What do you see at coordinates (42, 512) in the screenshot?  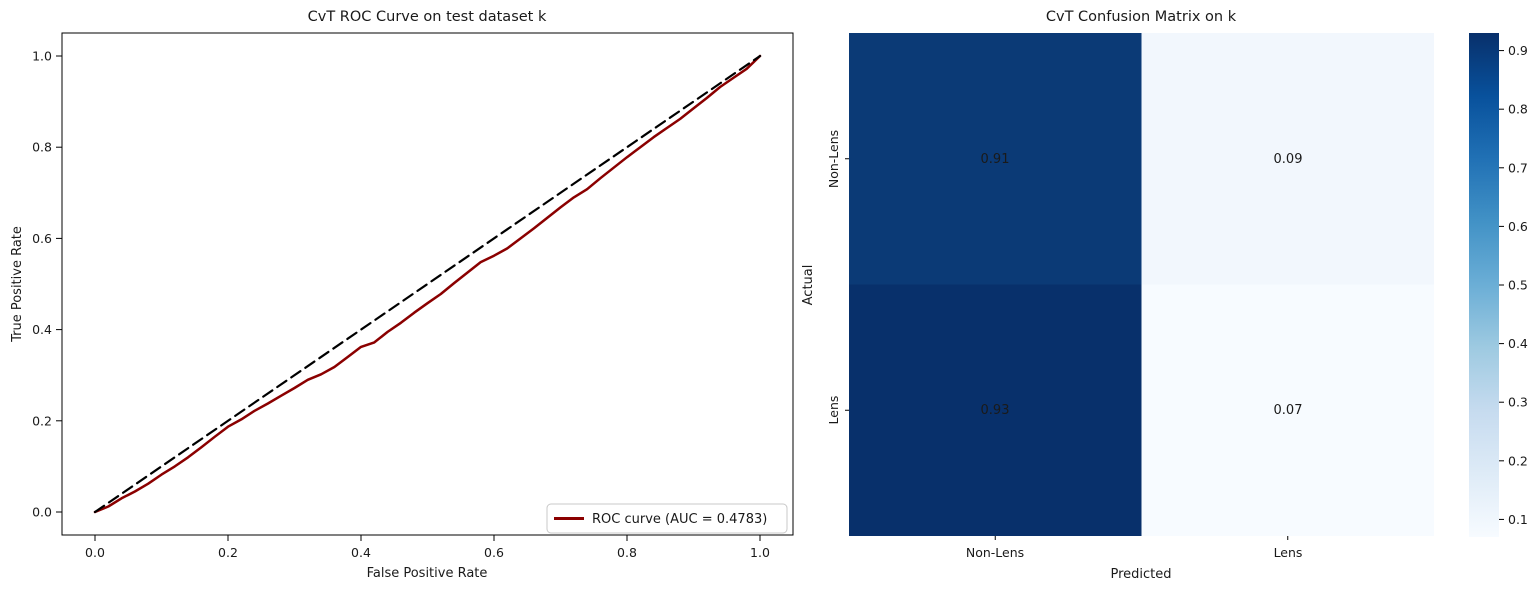 I see `roc-y-tick-label: 0.0` at bounding box center [42, 512].